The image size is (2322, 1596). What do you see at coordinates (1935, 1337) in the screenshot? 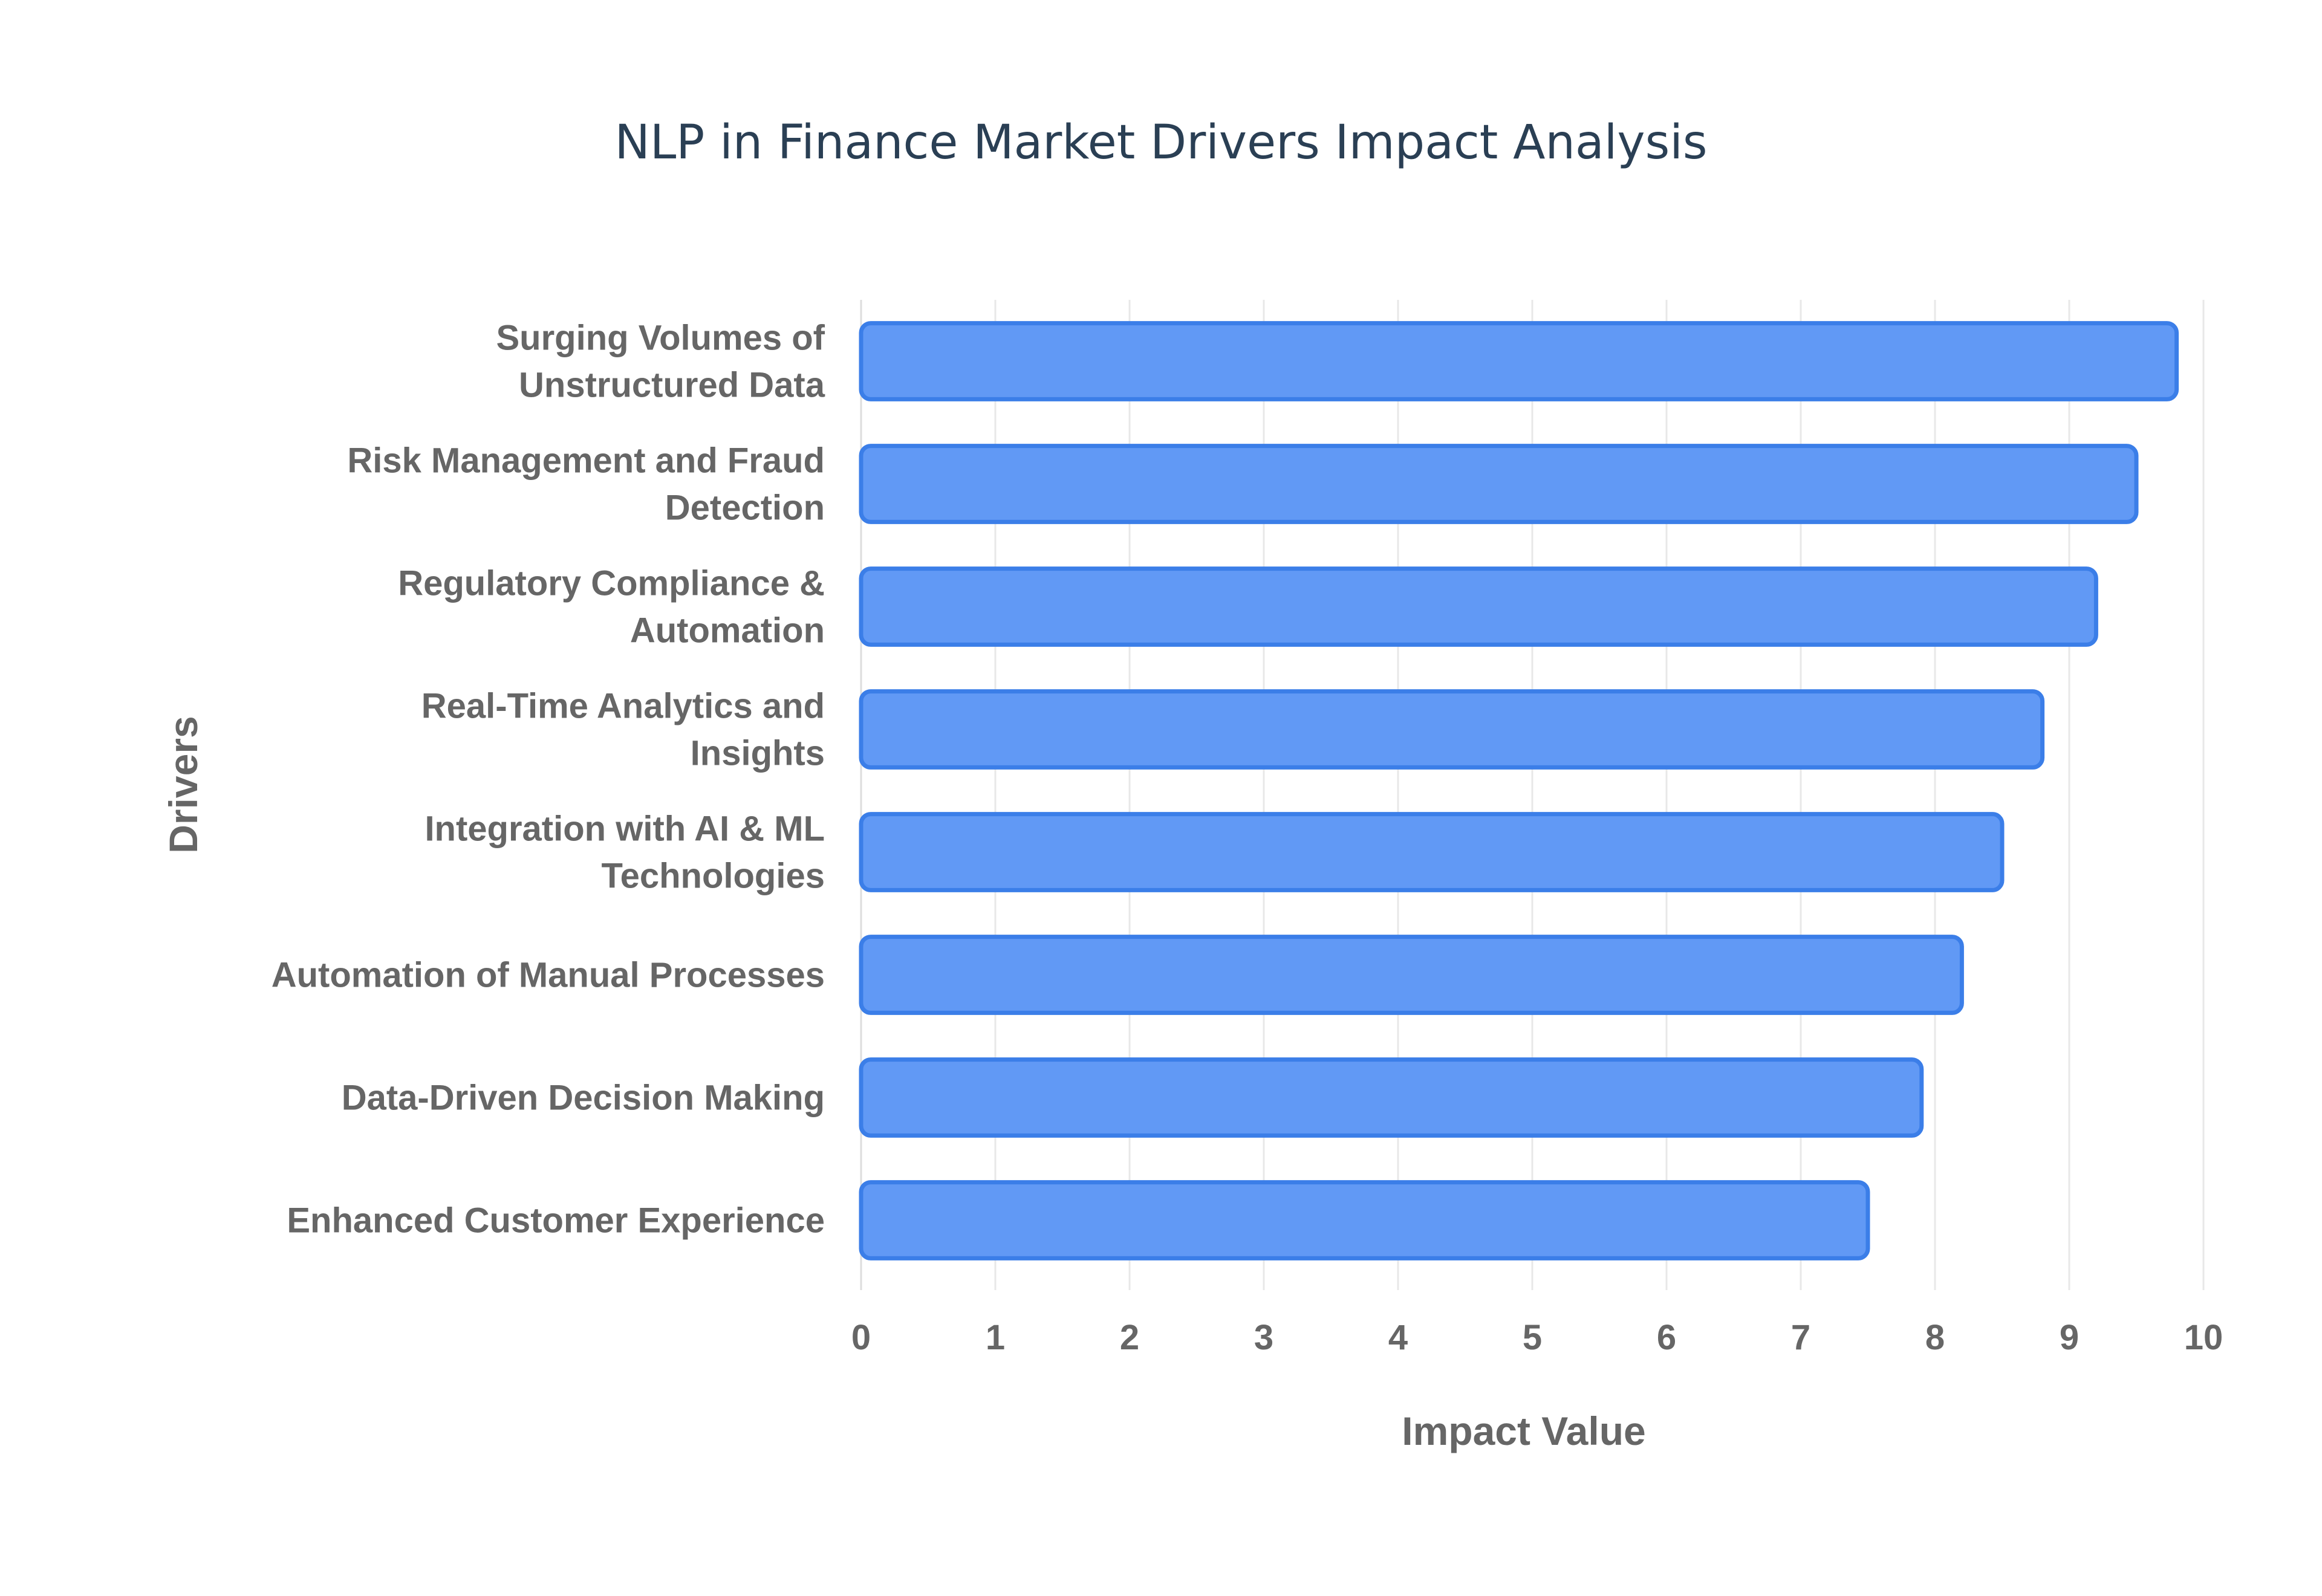
I see `x-tick-label: 8` at bounding box center [1935, 1337].